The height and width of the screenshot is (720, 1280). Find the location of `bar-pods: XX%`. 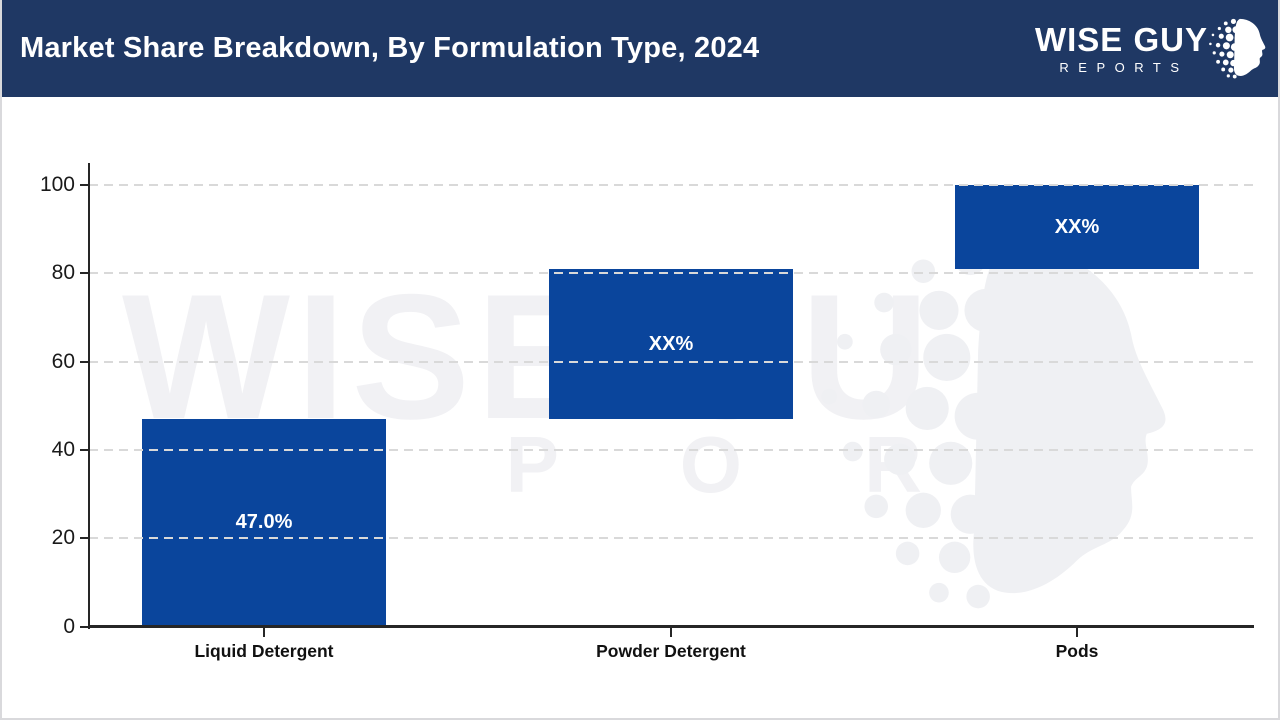

bar-pods: XX% is located at coordinates (1077, 227).